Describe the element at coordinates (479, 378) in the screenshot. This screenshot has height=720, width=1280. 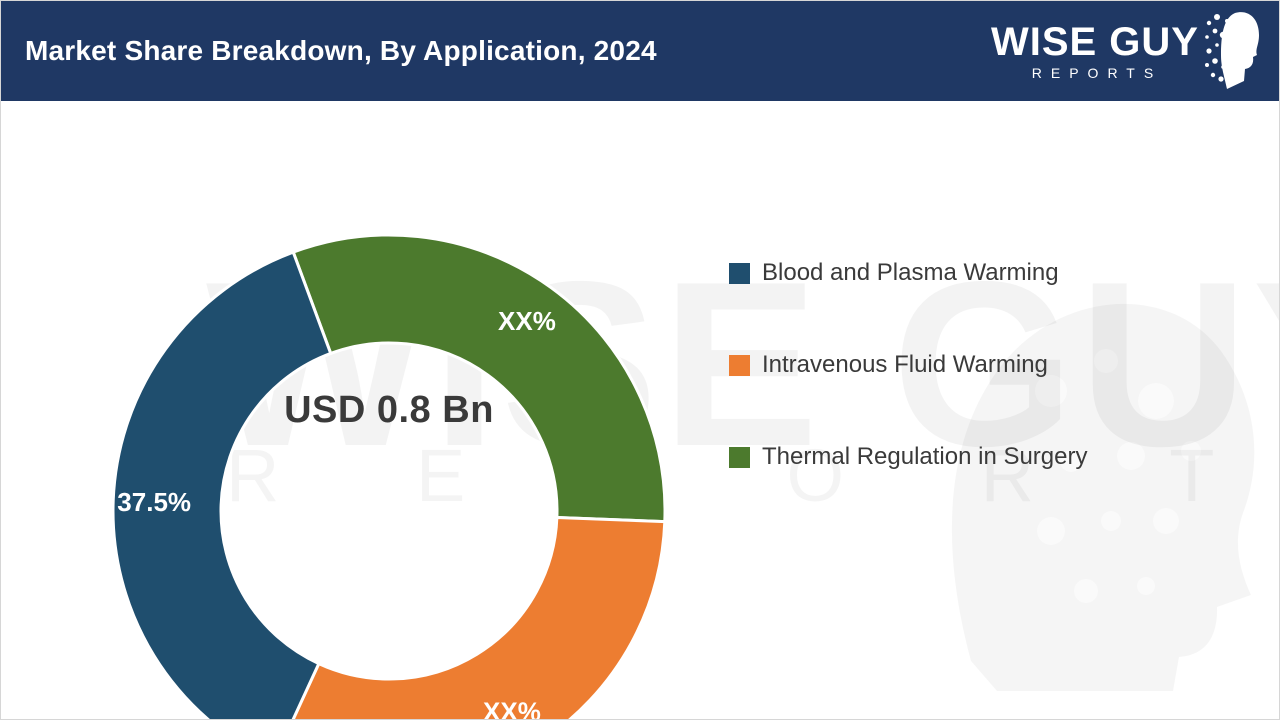
I see `donut-segment-thermal-regulation-in-surgery` at that location.